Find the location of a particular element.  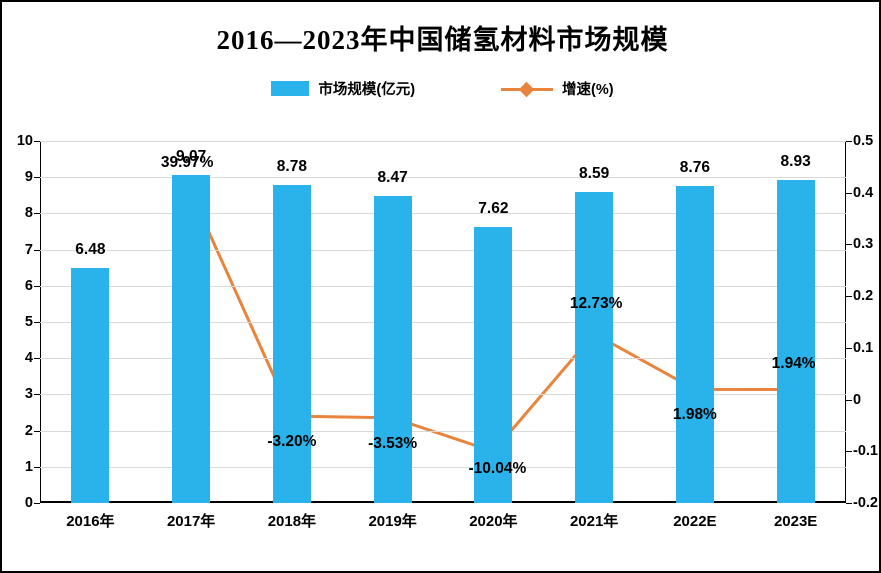

growth-rate-value-label: 39.97% is located at coordinates (187, 162).